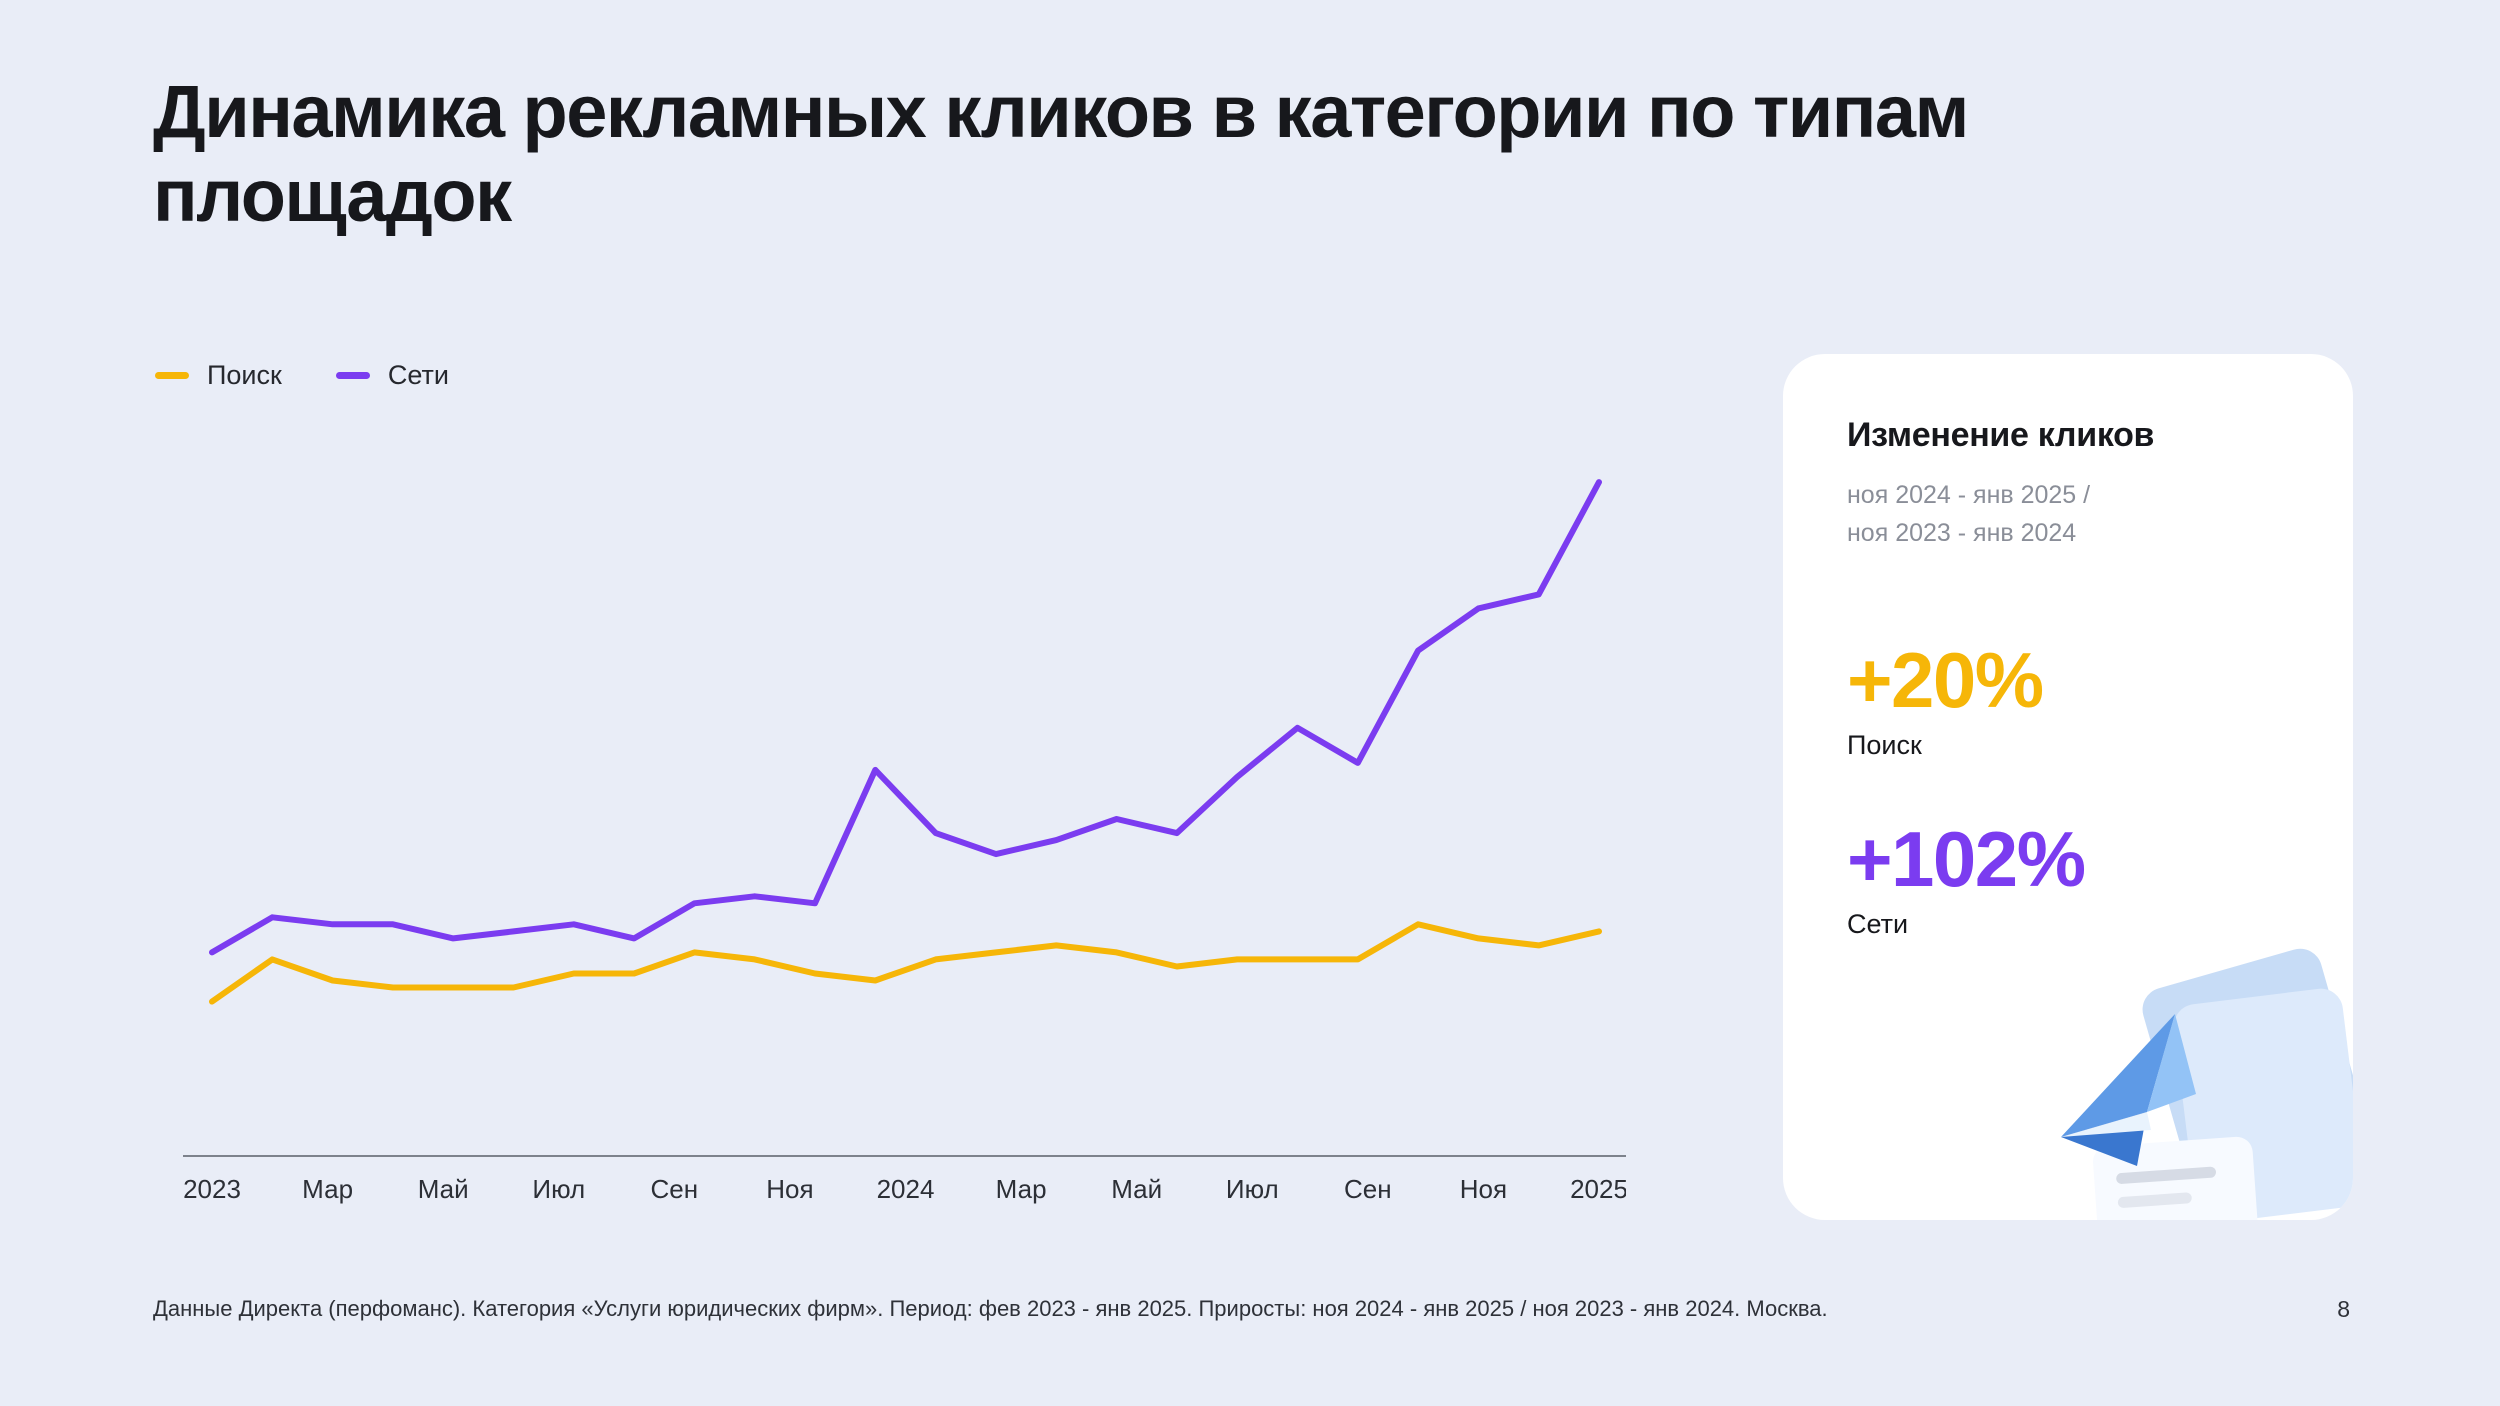 The image size is (2500, 1406). What do you see at coordinates (905, 963) in the screenshot?
I see `series-line-Поиск` at bounding box center [905, 963].